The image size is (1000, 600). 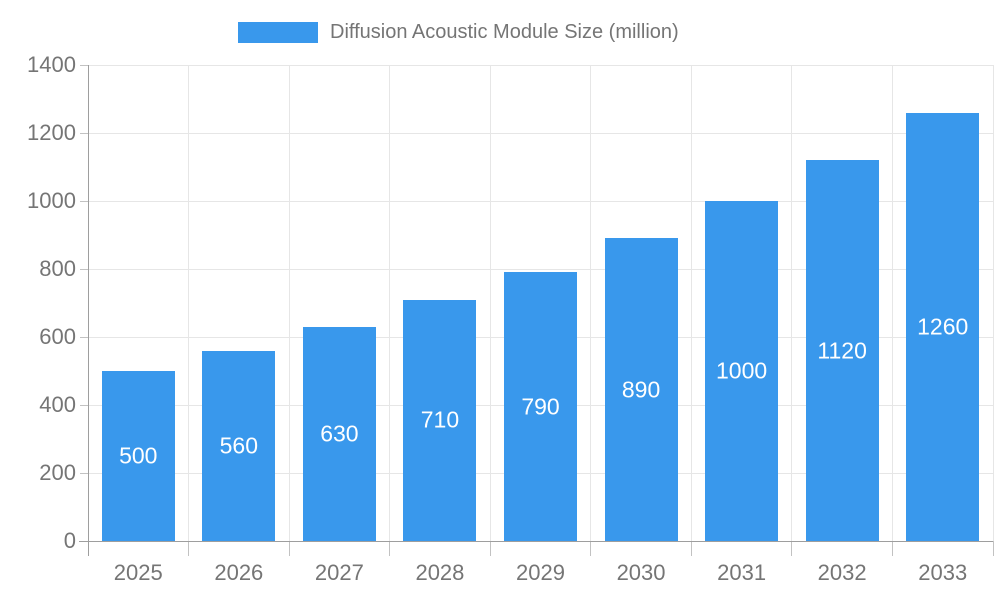 What do you see at coordinates (51, 132) in the screenshot?
I see `y-tick-label: 1200` at bounding box center [51, 132].